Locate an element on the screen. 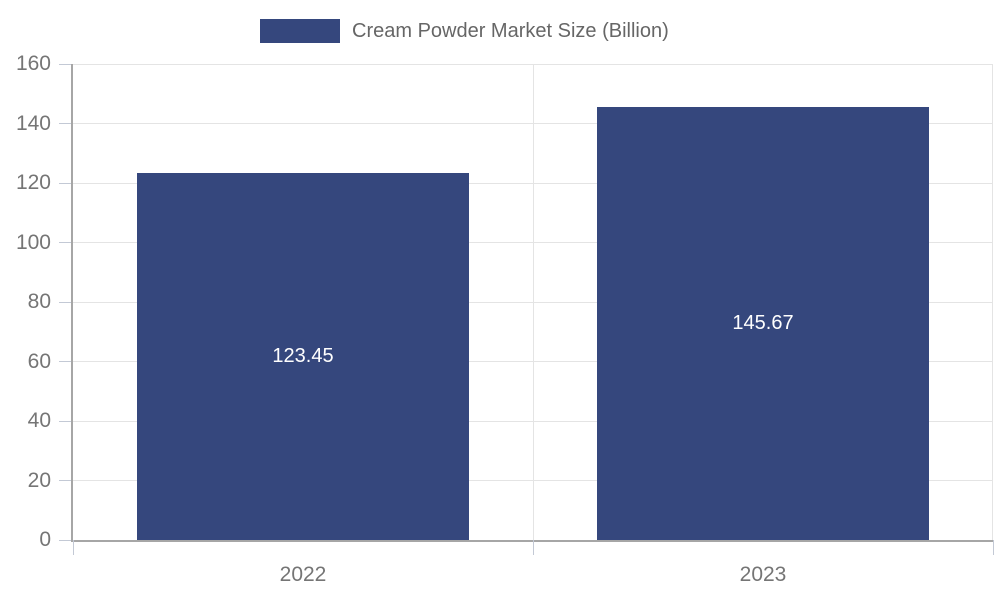 This screenshot has width=1000, height=600. y-tick-label: 40 is located at coordinates (39, 420).